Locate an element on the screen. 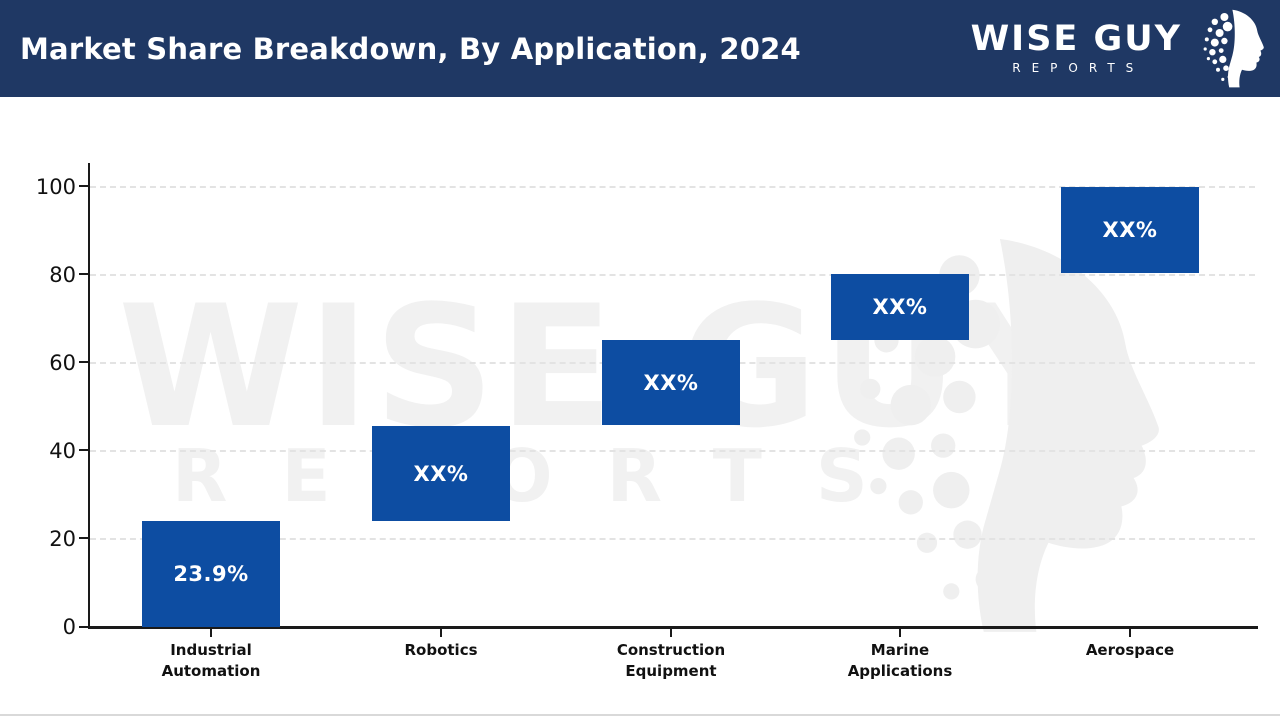 The width and height of the screenshot is (1280, 720). wise-guy-logo: WISE GUY REPORTS is located at coordinates (1119, 49).